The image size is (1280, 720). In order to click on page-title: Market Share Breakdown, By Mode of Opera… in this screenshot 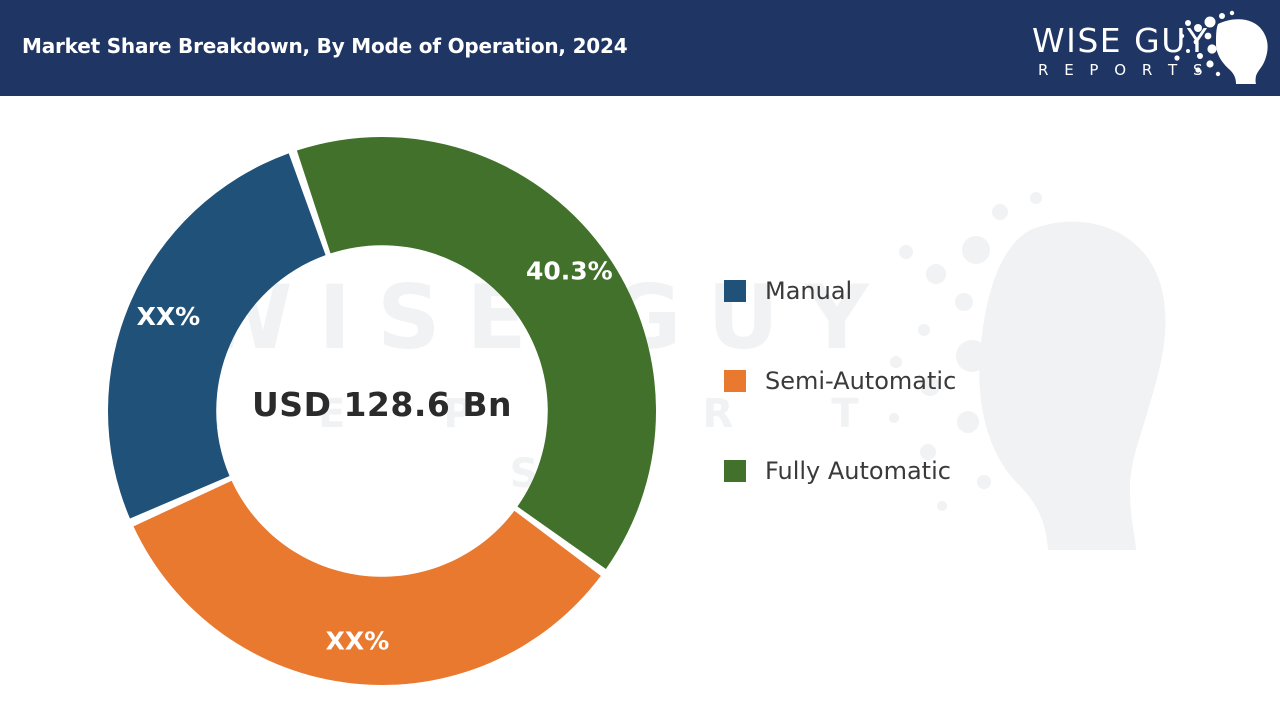, I will do `click(325, 46)`.